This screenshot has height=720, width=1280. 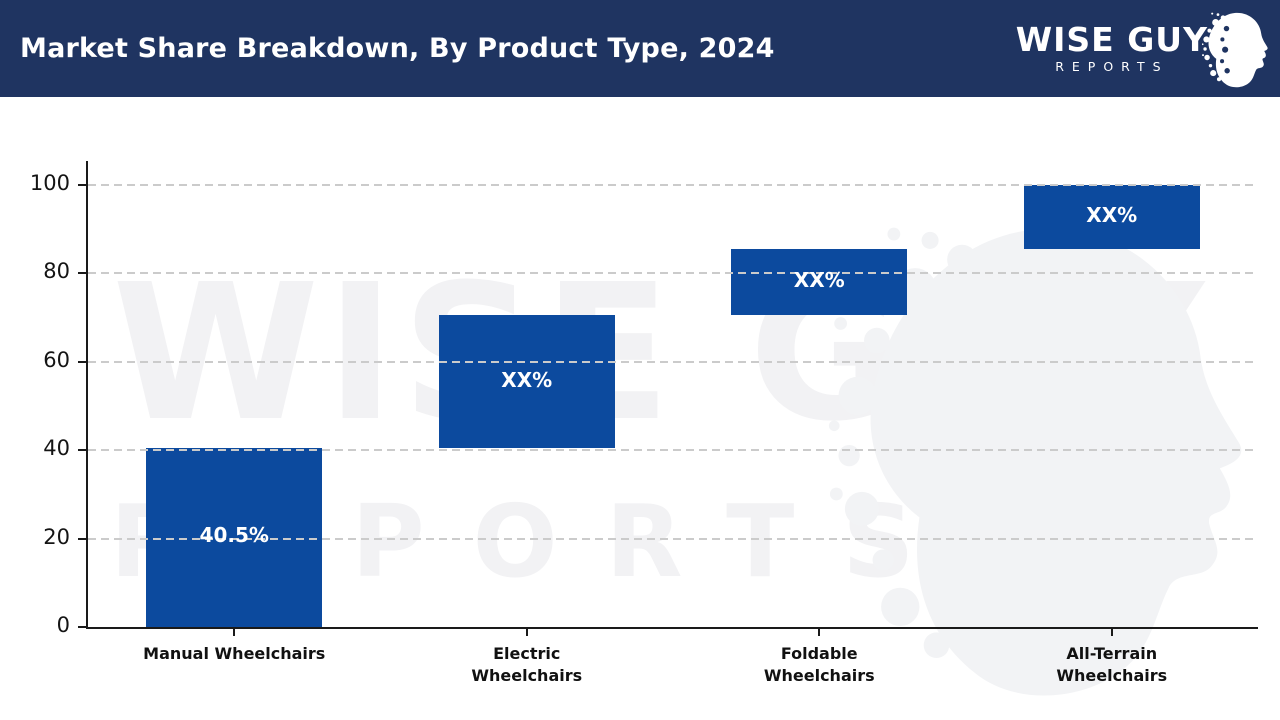 What do you see at coordinates (527, 665) in the screenshot?
I see `x-category-label: Electric Wheelchairs` at bounding box center [527, 665].